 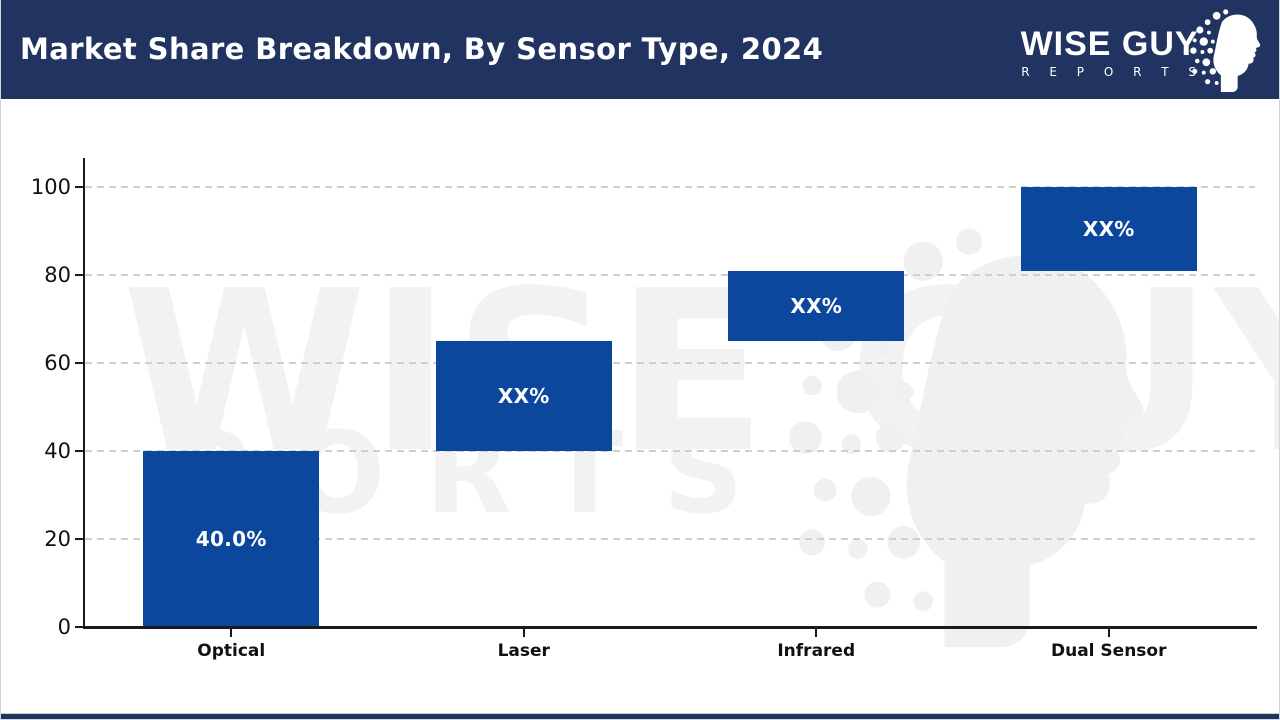 I want to click on y-axis-spine, so click(x=84, y=393).